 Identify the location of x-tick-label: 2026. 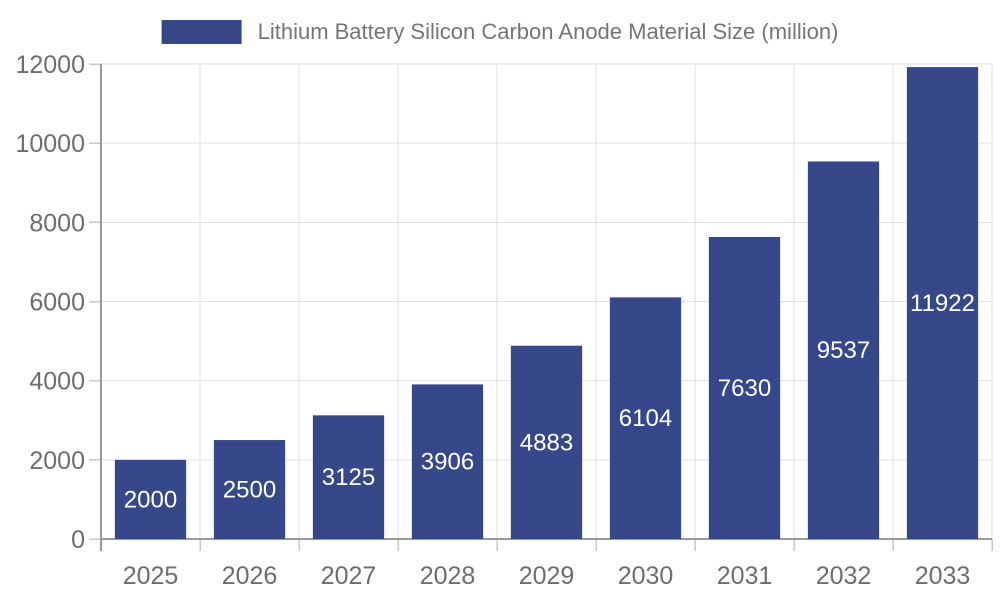
(250, 576).